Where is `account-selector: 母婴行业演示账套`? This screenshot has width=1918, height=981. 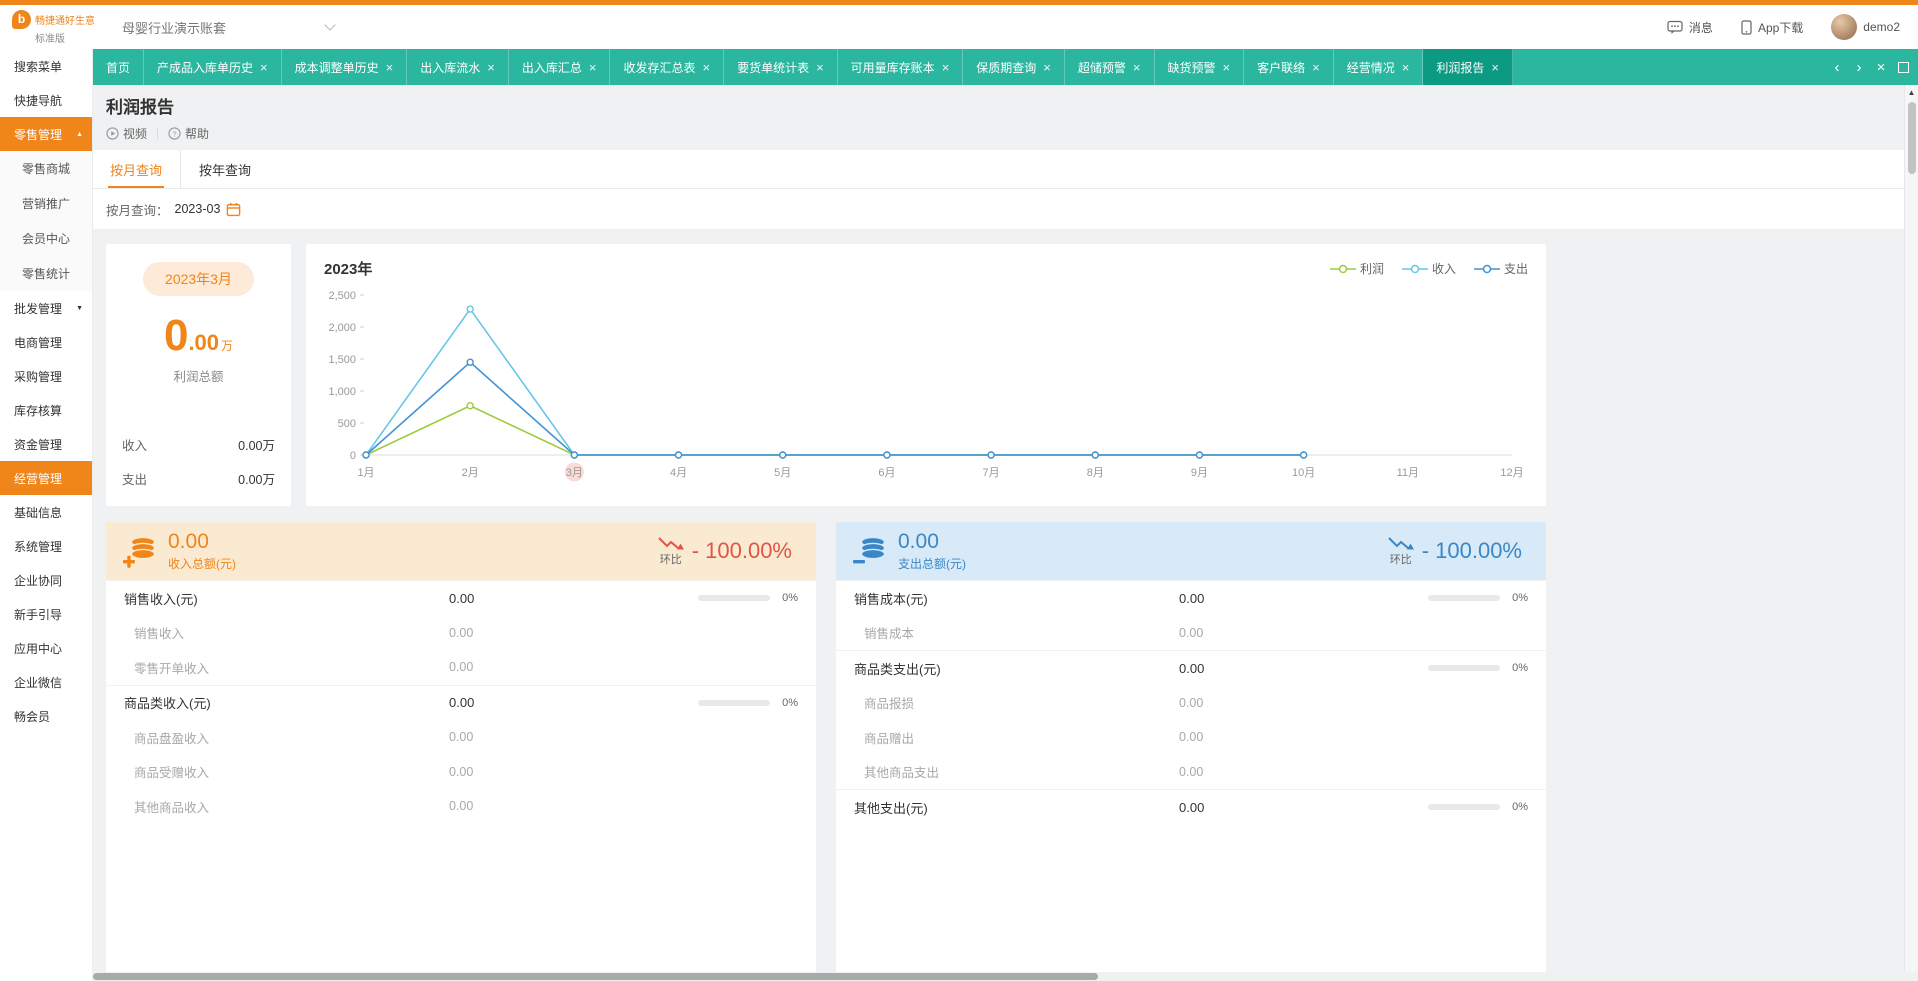
account-selector: 母婴行业演示账套 is located at coordinates (229, 27).